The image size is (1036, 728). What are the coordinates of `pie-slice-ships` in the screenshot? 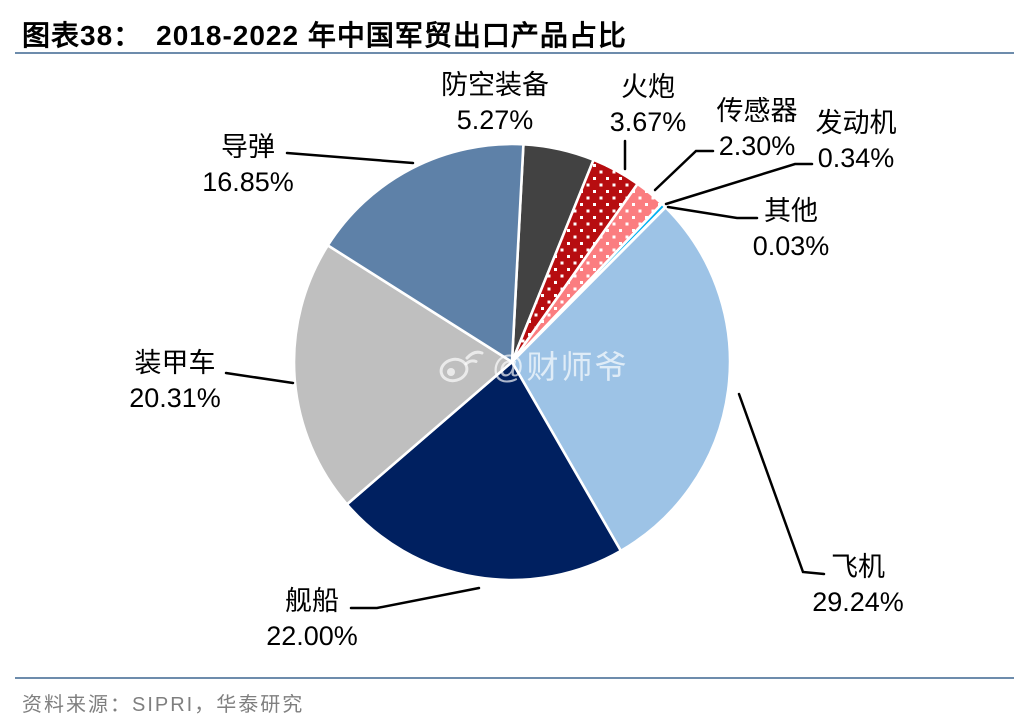 It's located at (484, 471).